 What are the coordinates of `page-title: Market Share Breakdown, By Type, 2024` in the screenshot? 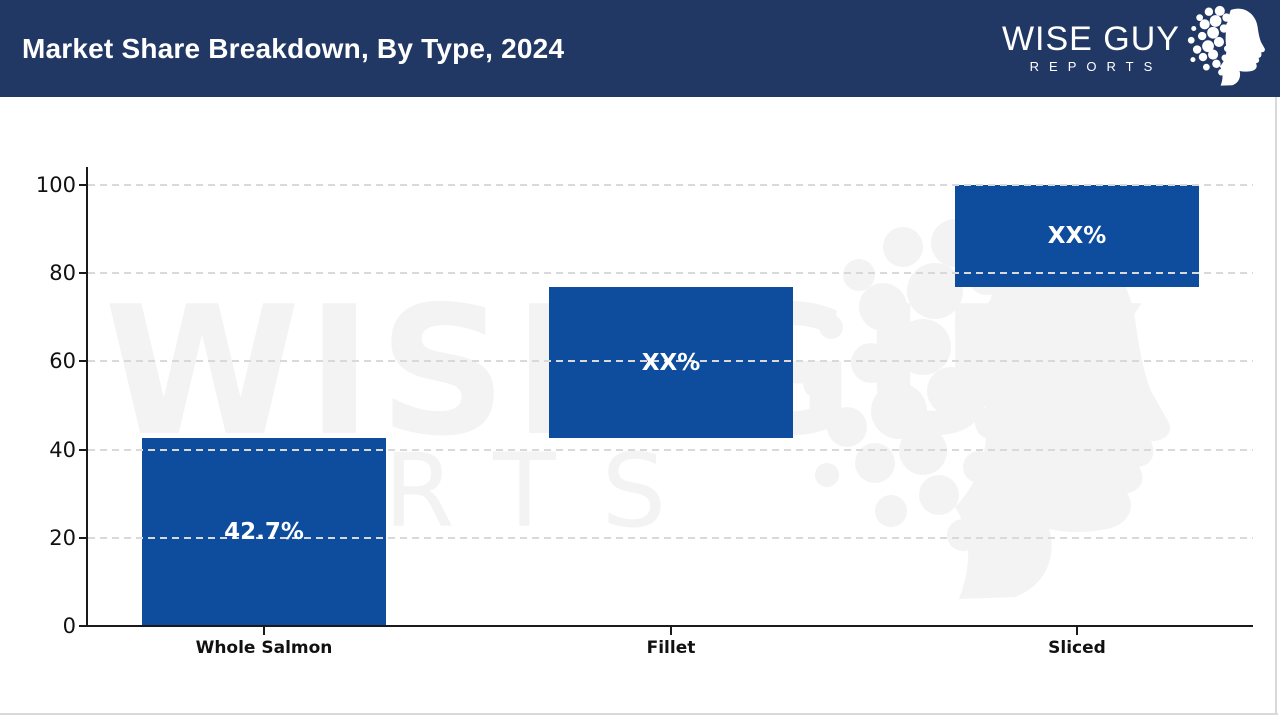 It's located at (293, 48).